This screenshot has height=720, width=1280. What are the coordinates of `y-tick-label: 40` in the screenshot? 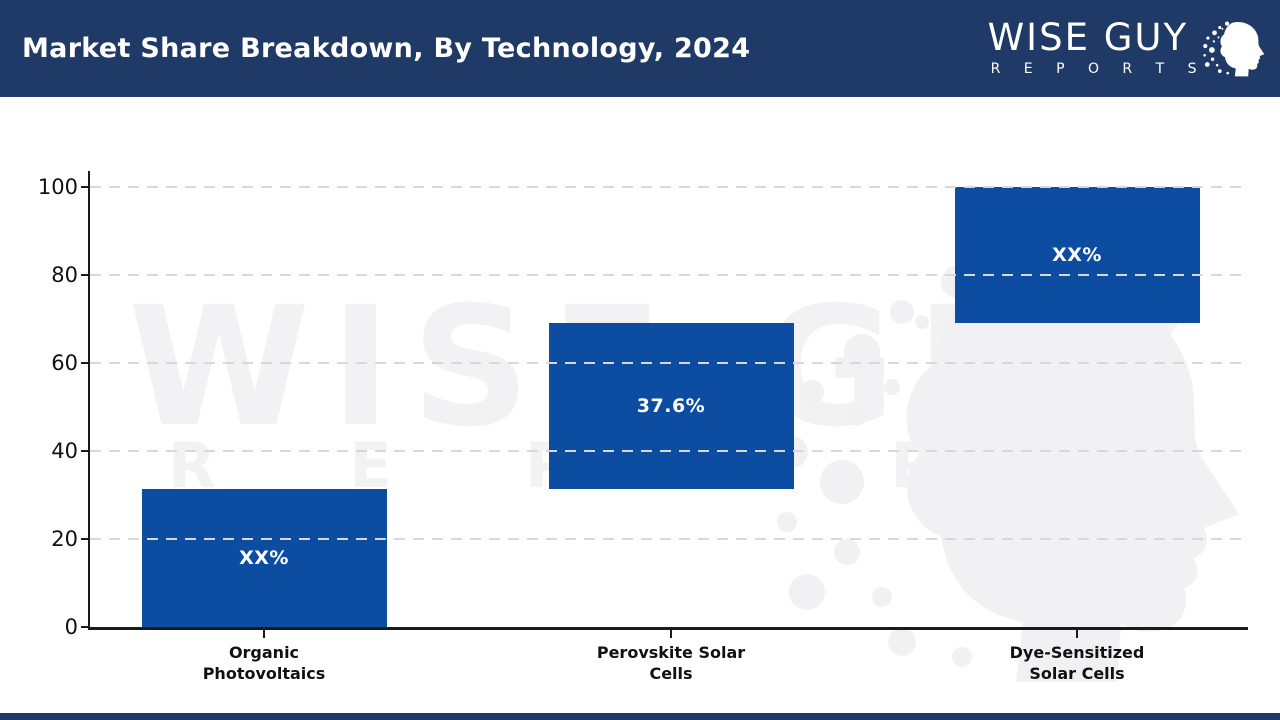 It's located at (64, 451).